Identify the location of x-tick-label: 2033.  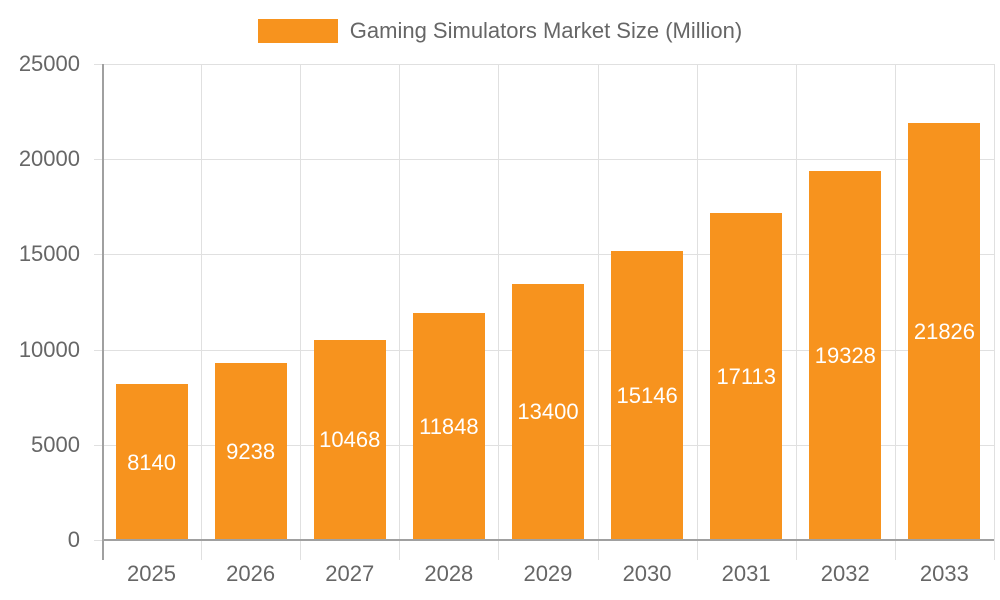
(944, 573).